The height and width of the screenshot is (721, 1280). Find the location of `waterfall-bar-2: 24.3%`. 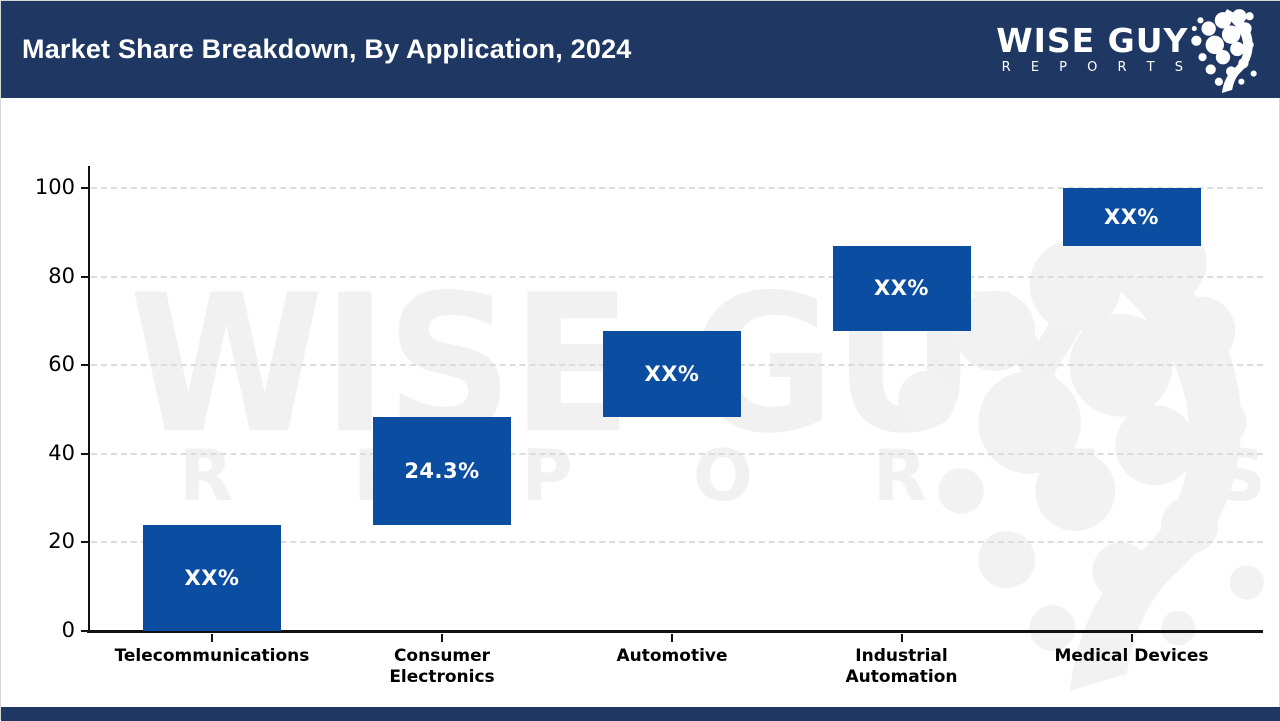

waterfall-bar-2: 24.3% is located at coordinates (442, 471).